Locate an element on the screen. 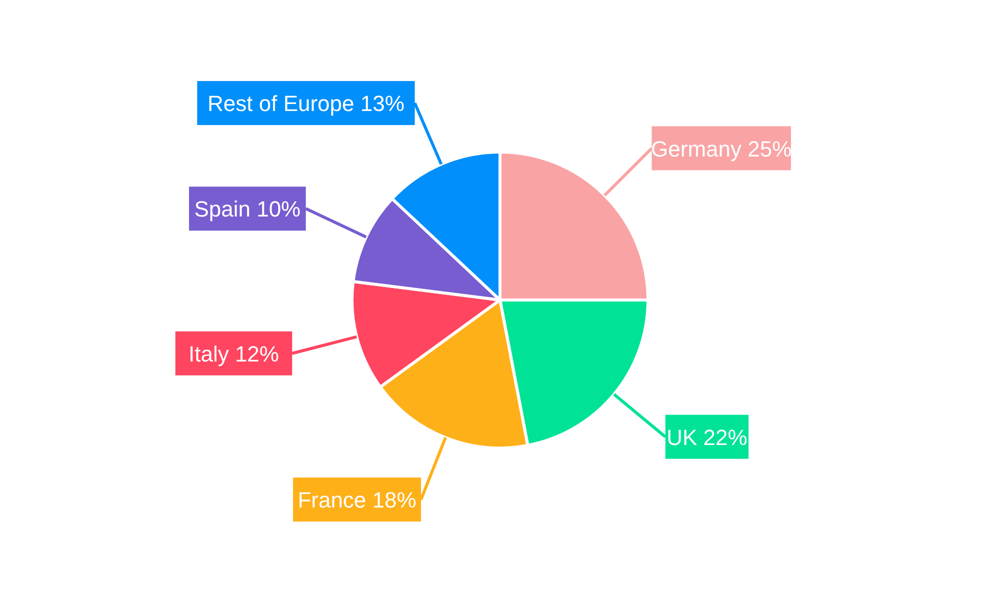  slice-label: Spain 10% is located at coordinates (247, 209).